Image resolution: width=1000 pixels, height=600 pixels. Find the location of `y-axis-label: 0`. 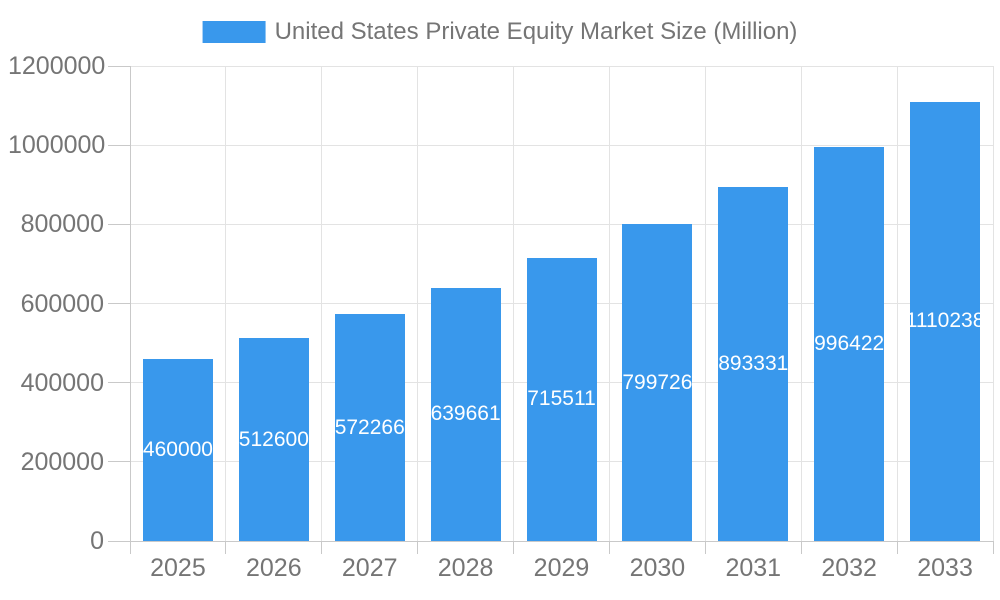

y-axis-label: 0 is located at coordinates (97, 541).